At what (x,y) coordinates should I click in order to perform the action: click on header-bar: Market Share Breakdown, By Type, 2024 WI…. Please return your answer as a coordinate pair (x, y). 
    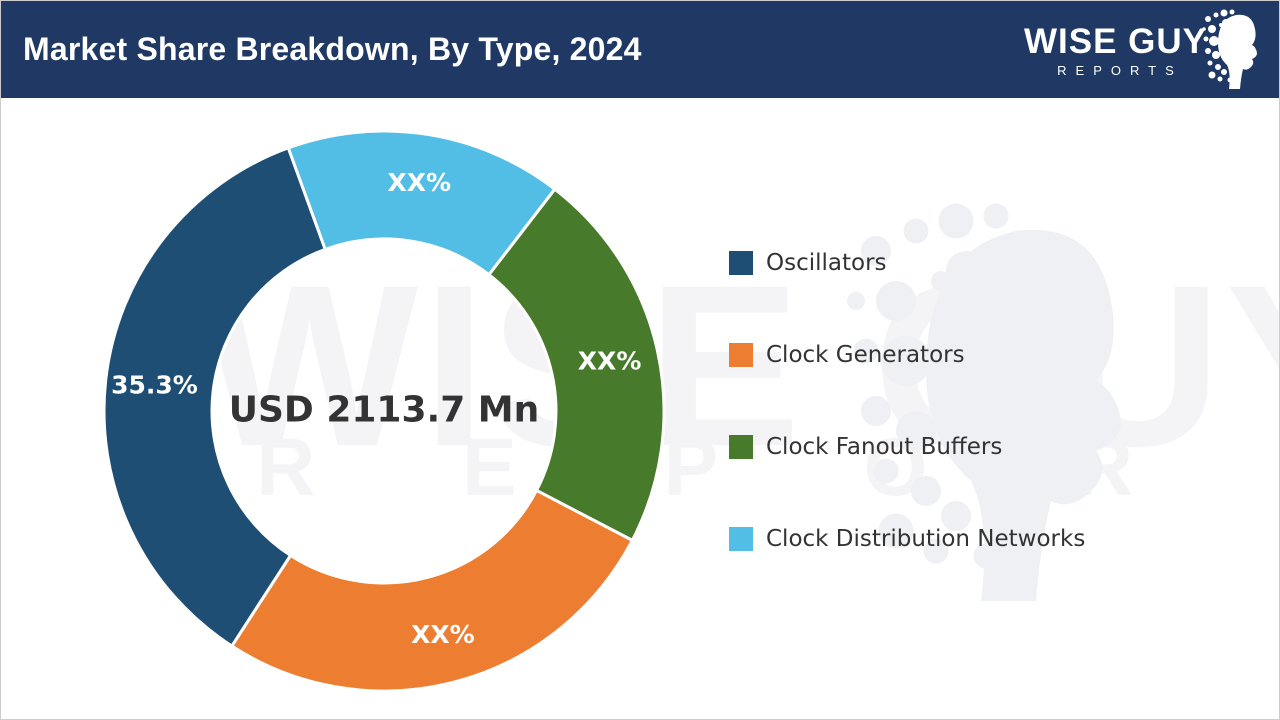
    Looking at the image, I should click on (640, 49).